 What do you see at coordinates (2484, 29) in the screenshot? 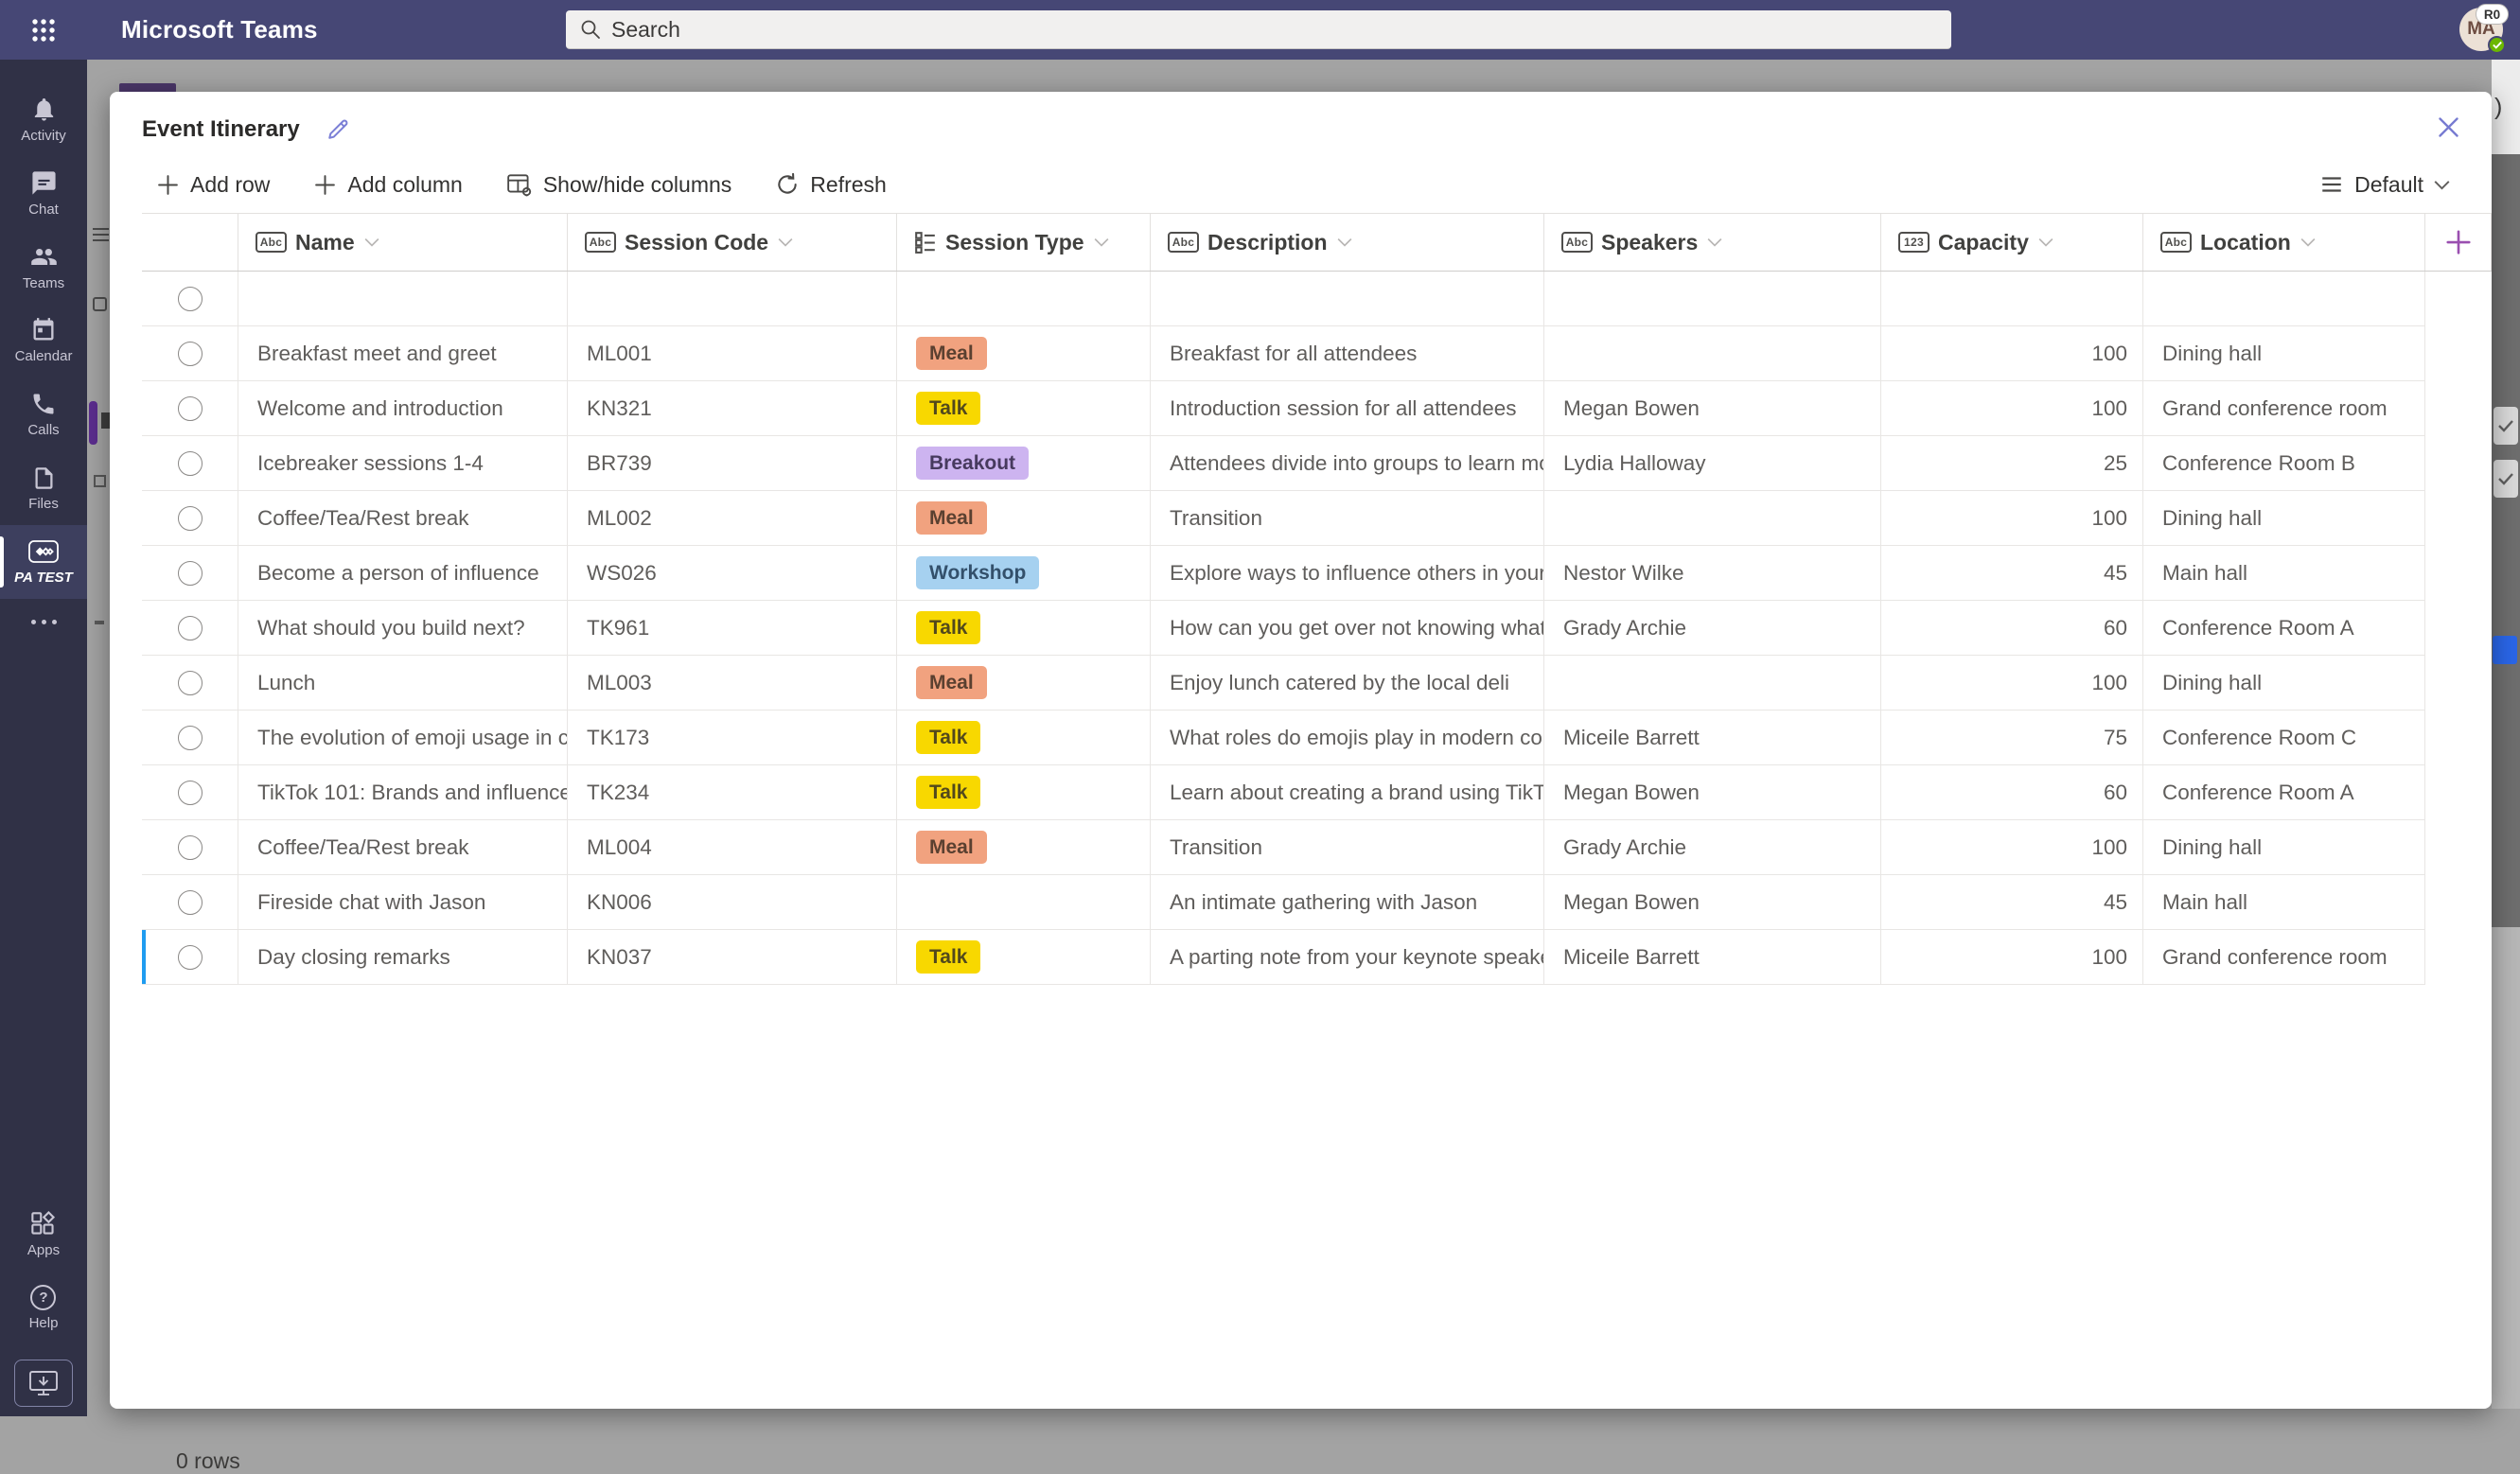
I see `profile-menu: MA R0` at bounding box center [2484, 29].